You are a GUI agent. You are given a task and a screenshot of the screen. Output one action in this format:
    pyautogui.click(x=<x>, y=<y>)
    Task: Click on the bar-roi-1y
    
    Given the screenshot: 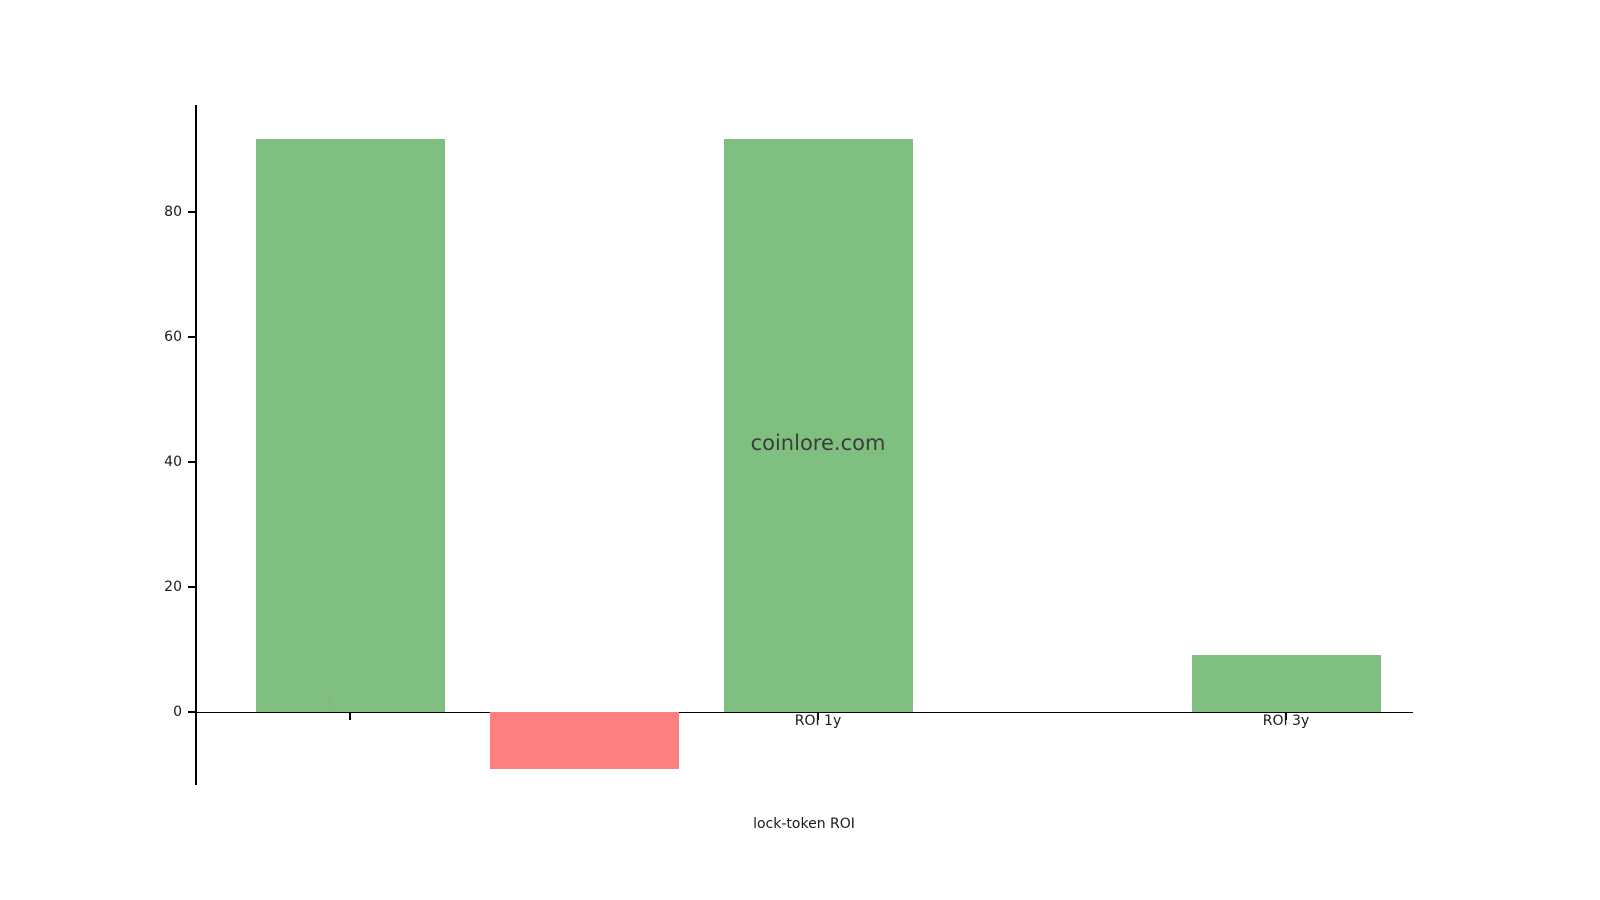 What is the action you would take?
    pyautogui.click(x=818, y=425)
    